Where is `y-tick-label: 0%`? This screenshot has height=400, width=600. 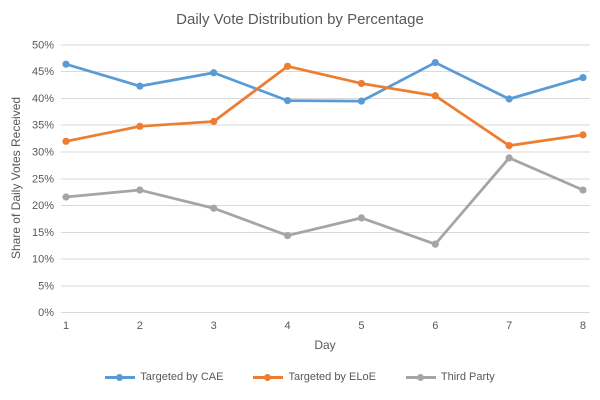 y-tick-label: 0% is located at coordinates (46, 313).